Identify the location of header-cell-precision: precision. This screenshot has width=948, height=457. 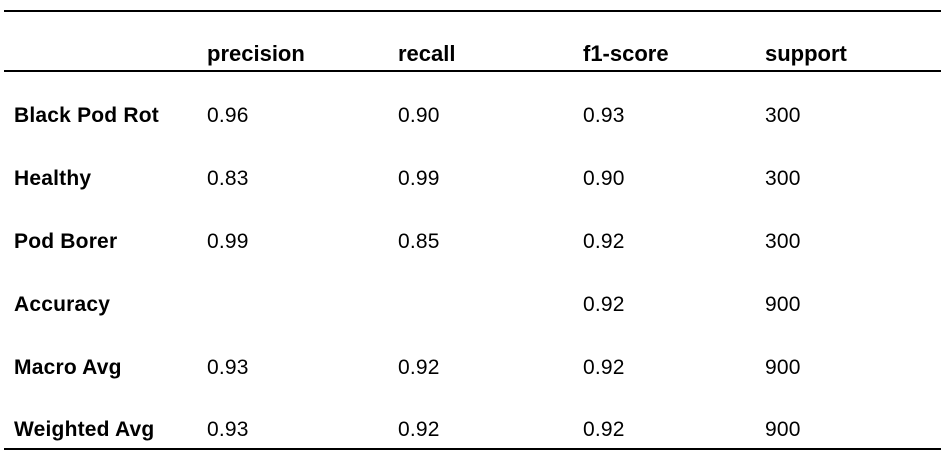
(302, 41).